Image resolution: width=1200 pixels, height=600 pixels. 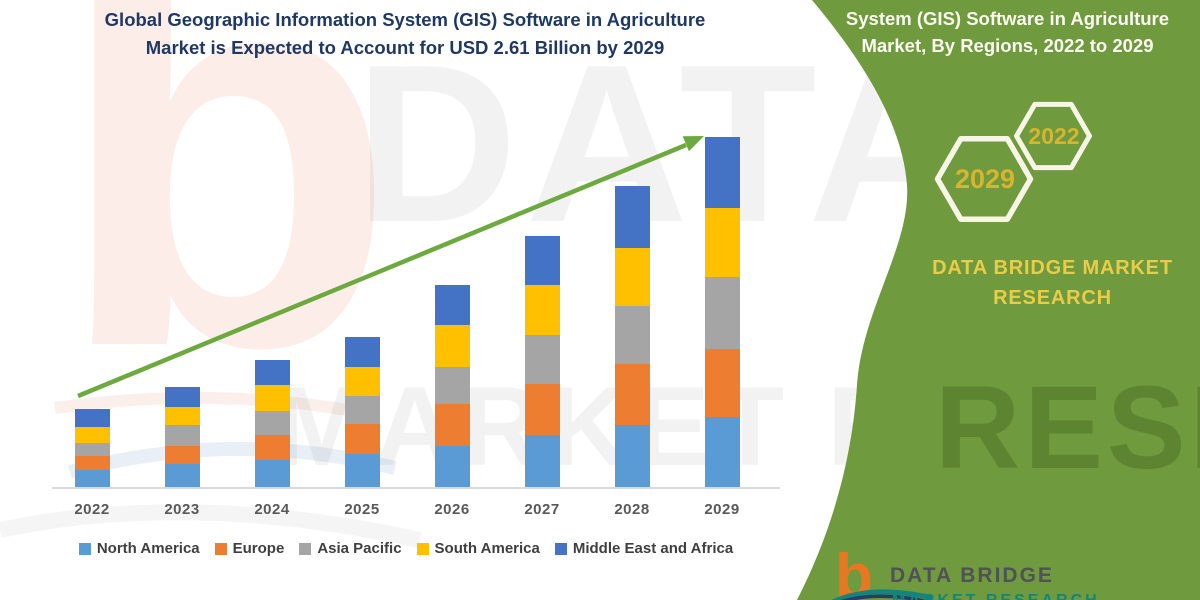 What do you see at coordinates (92, 509) in the screenshot?
I see `x-axis-label-2022: 2022` at bounding box center [92, 509].